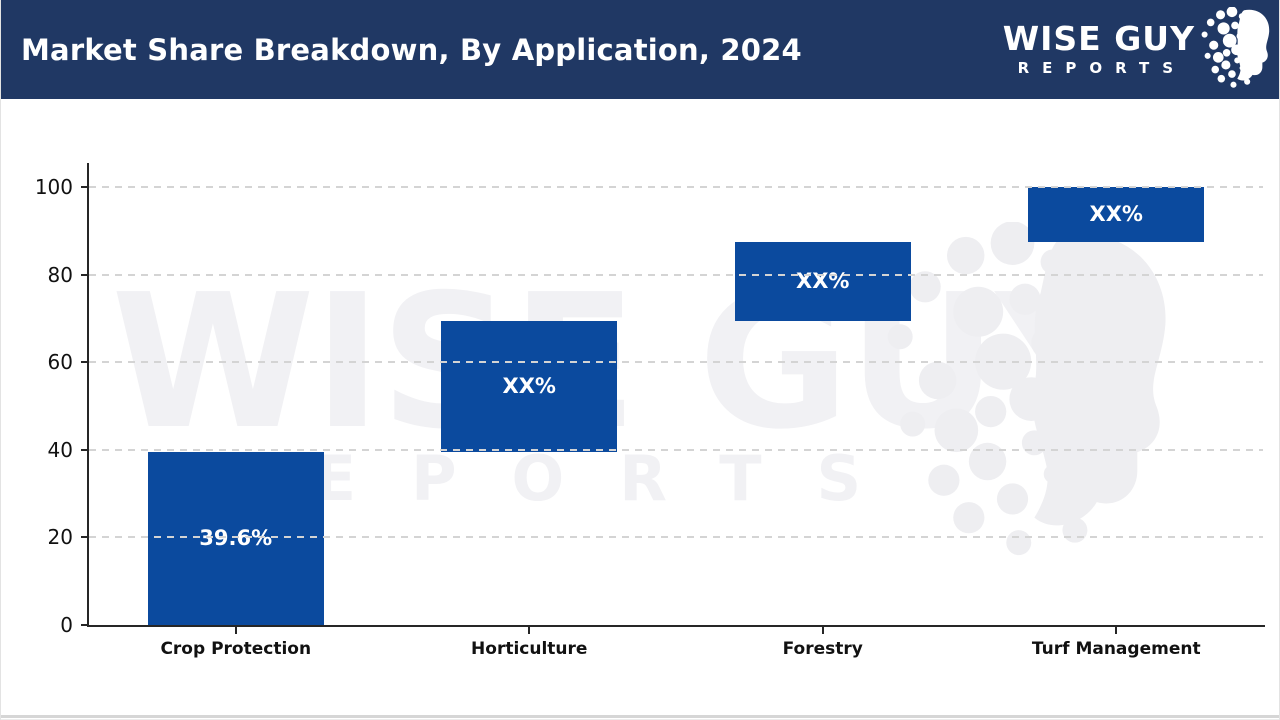 This screenshot has height=720, width=1280. I want to click on wiseguy-logo: WISE GUY REPORTS, so click(1138, 49).